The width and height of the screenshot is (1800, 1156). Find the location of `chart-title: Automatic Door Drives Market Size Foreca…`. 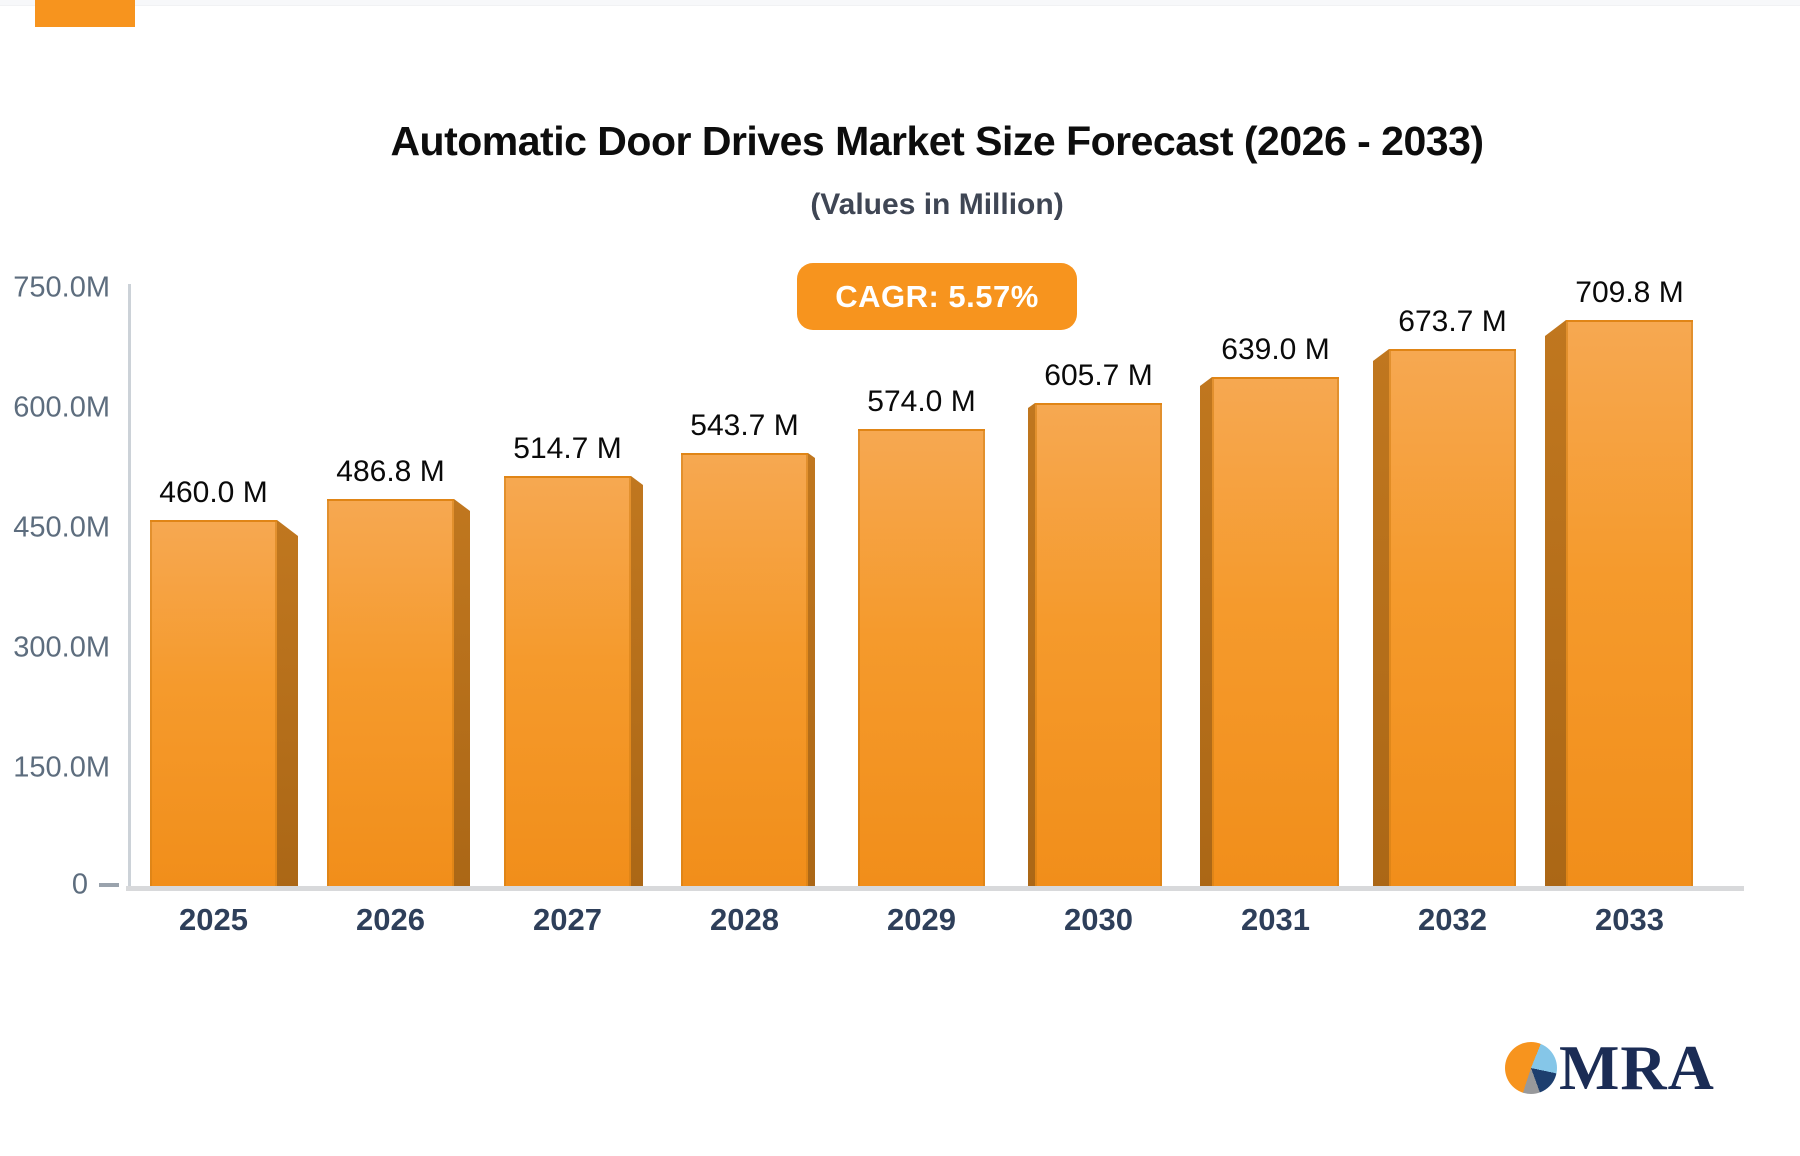

chart-title: Automatic Door Drives Market Size Foreca… is located at coordinates (937, 141).